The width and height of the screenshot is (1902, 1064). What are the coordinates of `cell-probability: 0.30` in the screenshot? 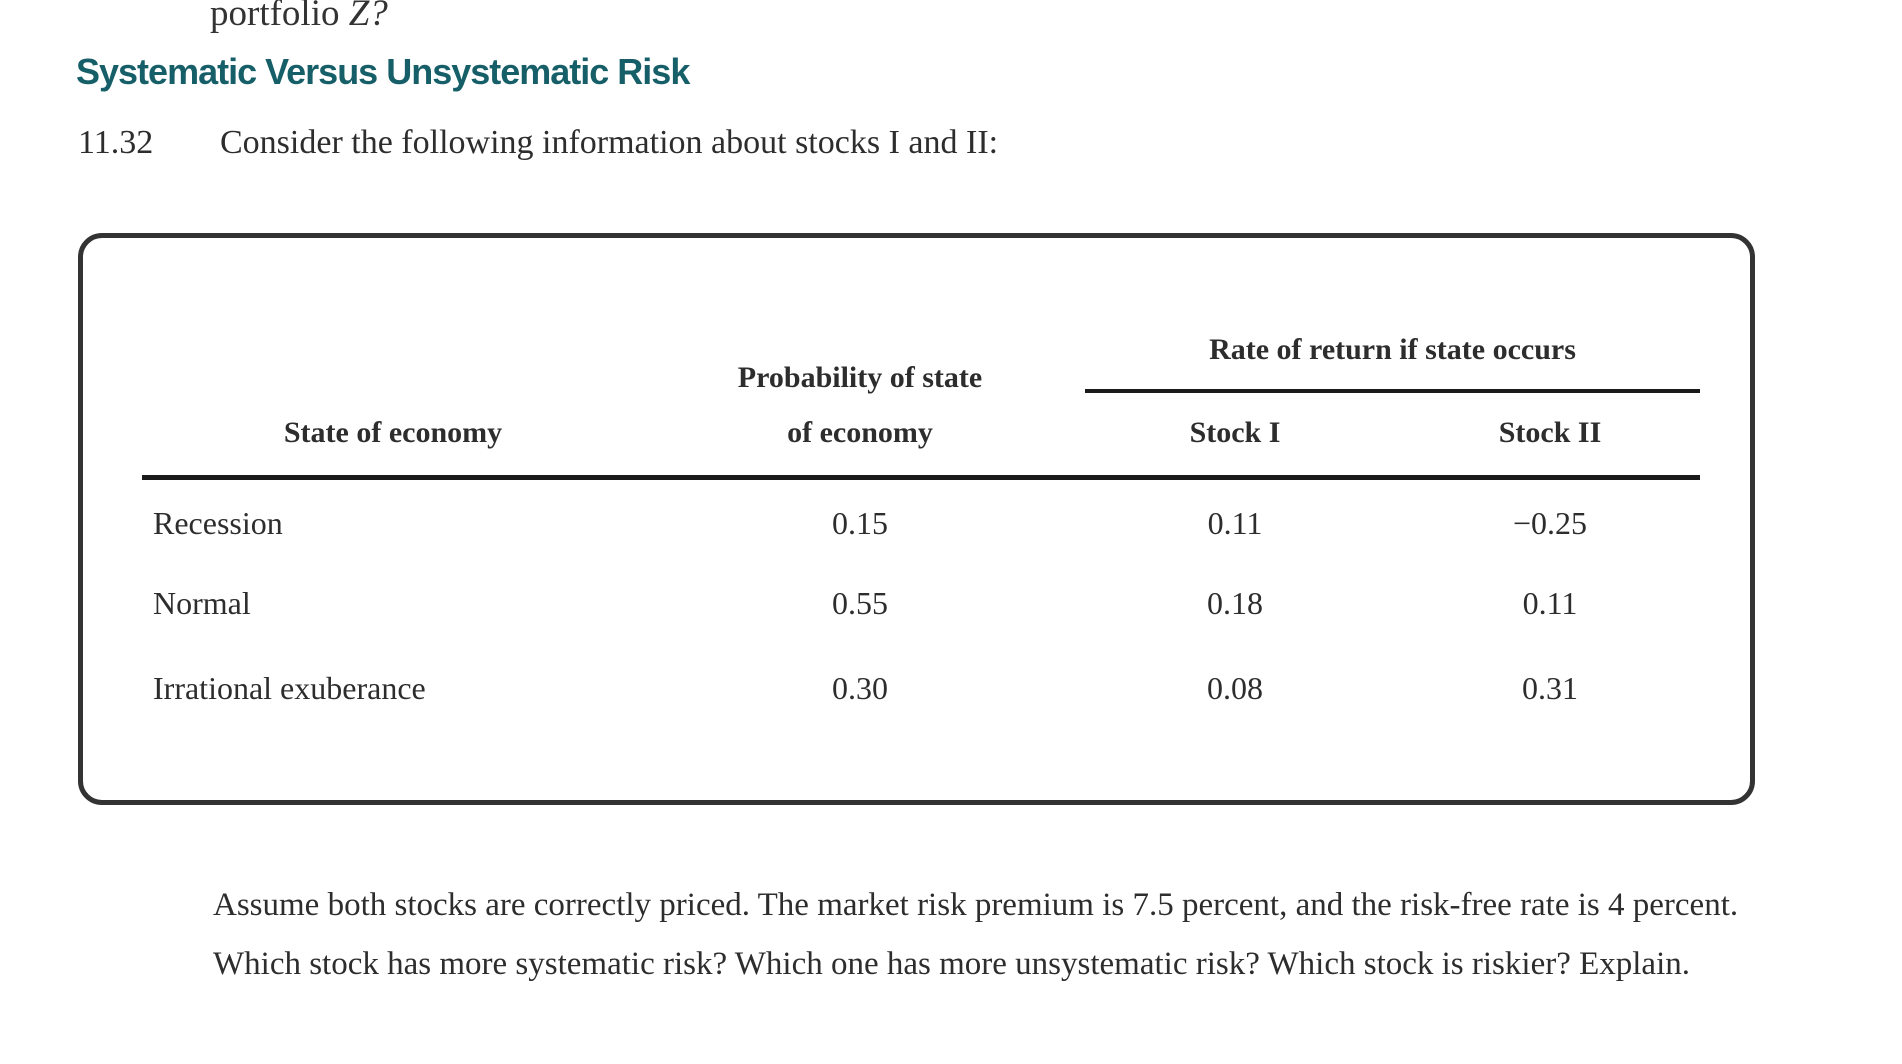 It's located at (860, 688).